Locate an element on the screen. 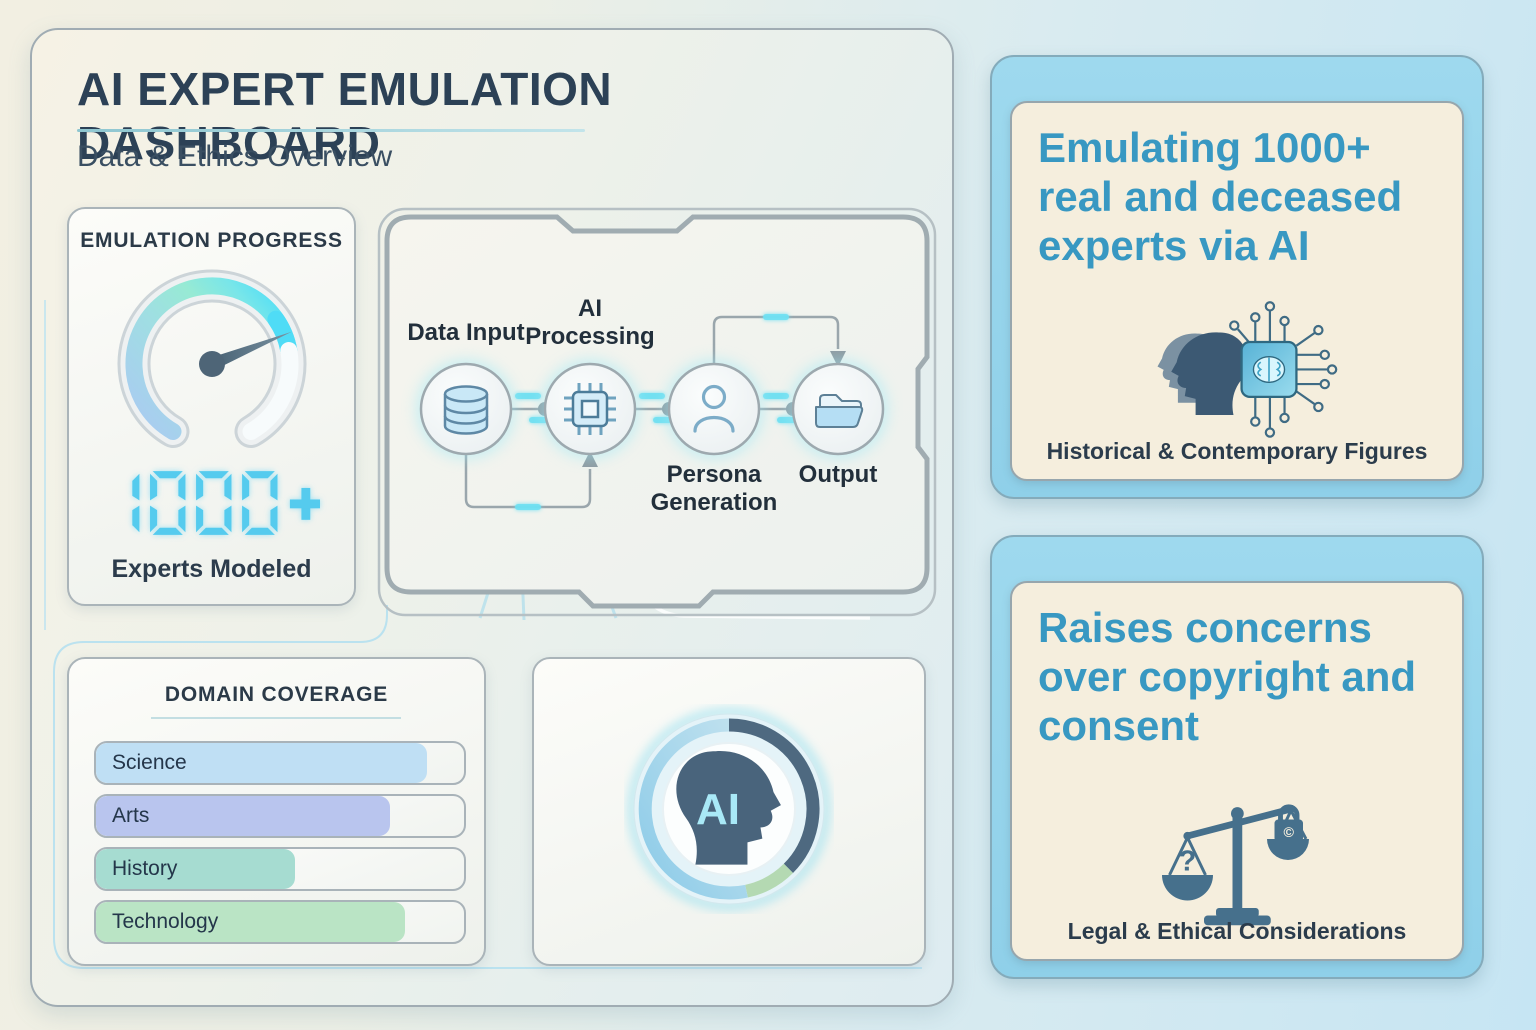  left-pan-strings is located at coordinates (1187, 856).